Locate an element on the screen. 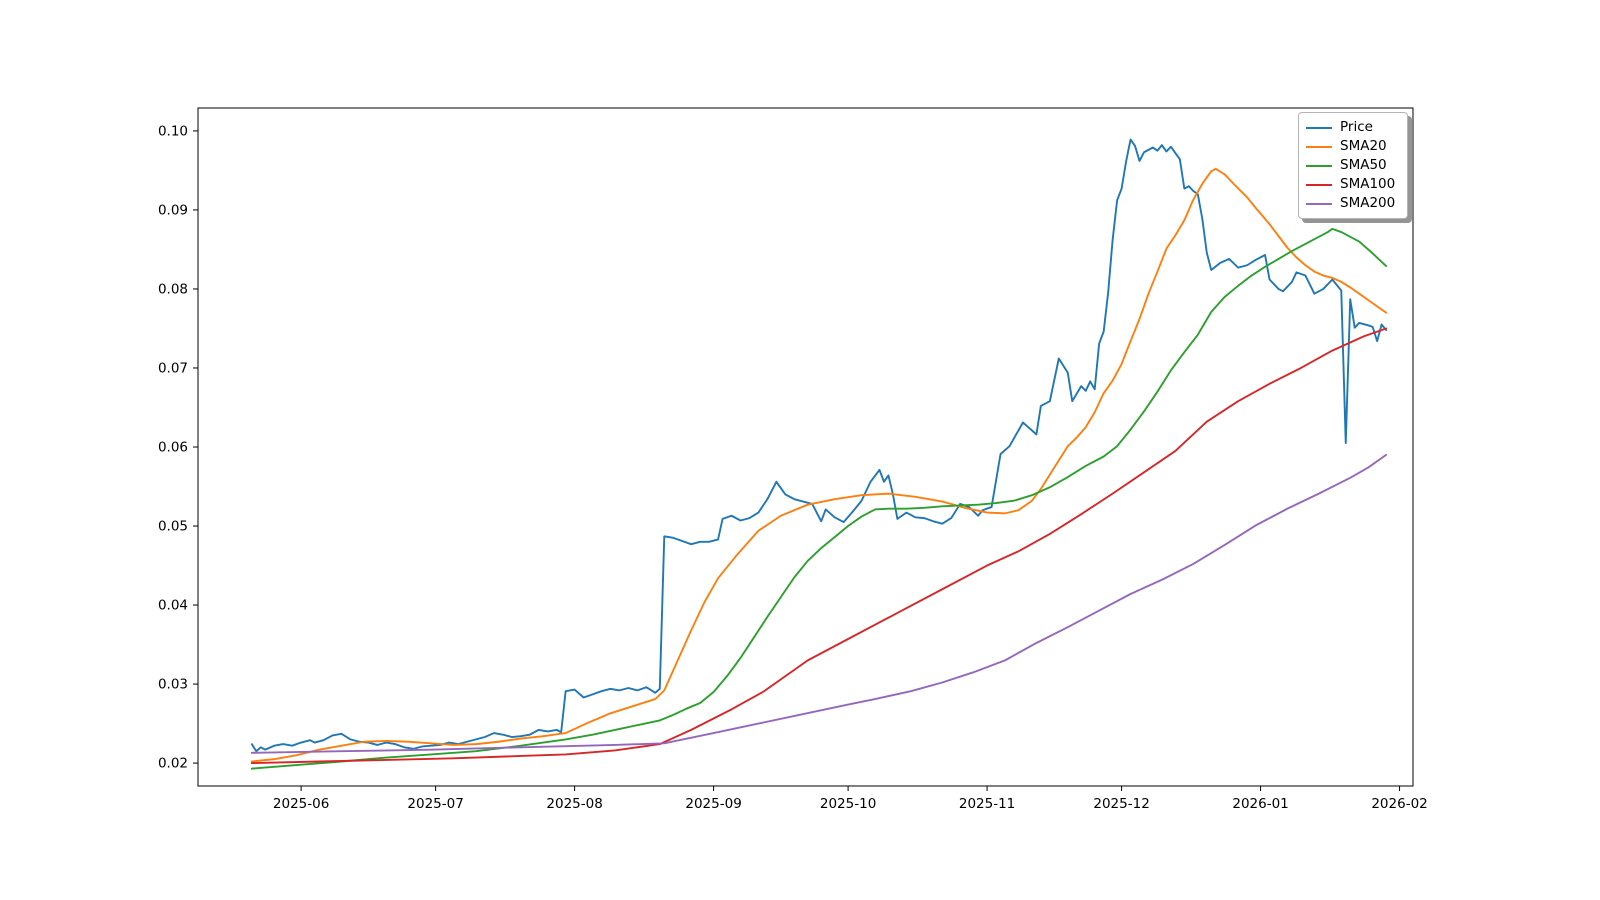 The width and height of the screenshot is (1600, 900). x-tick-label: 2025-08 is located at coordinates (574, 804).